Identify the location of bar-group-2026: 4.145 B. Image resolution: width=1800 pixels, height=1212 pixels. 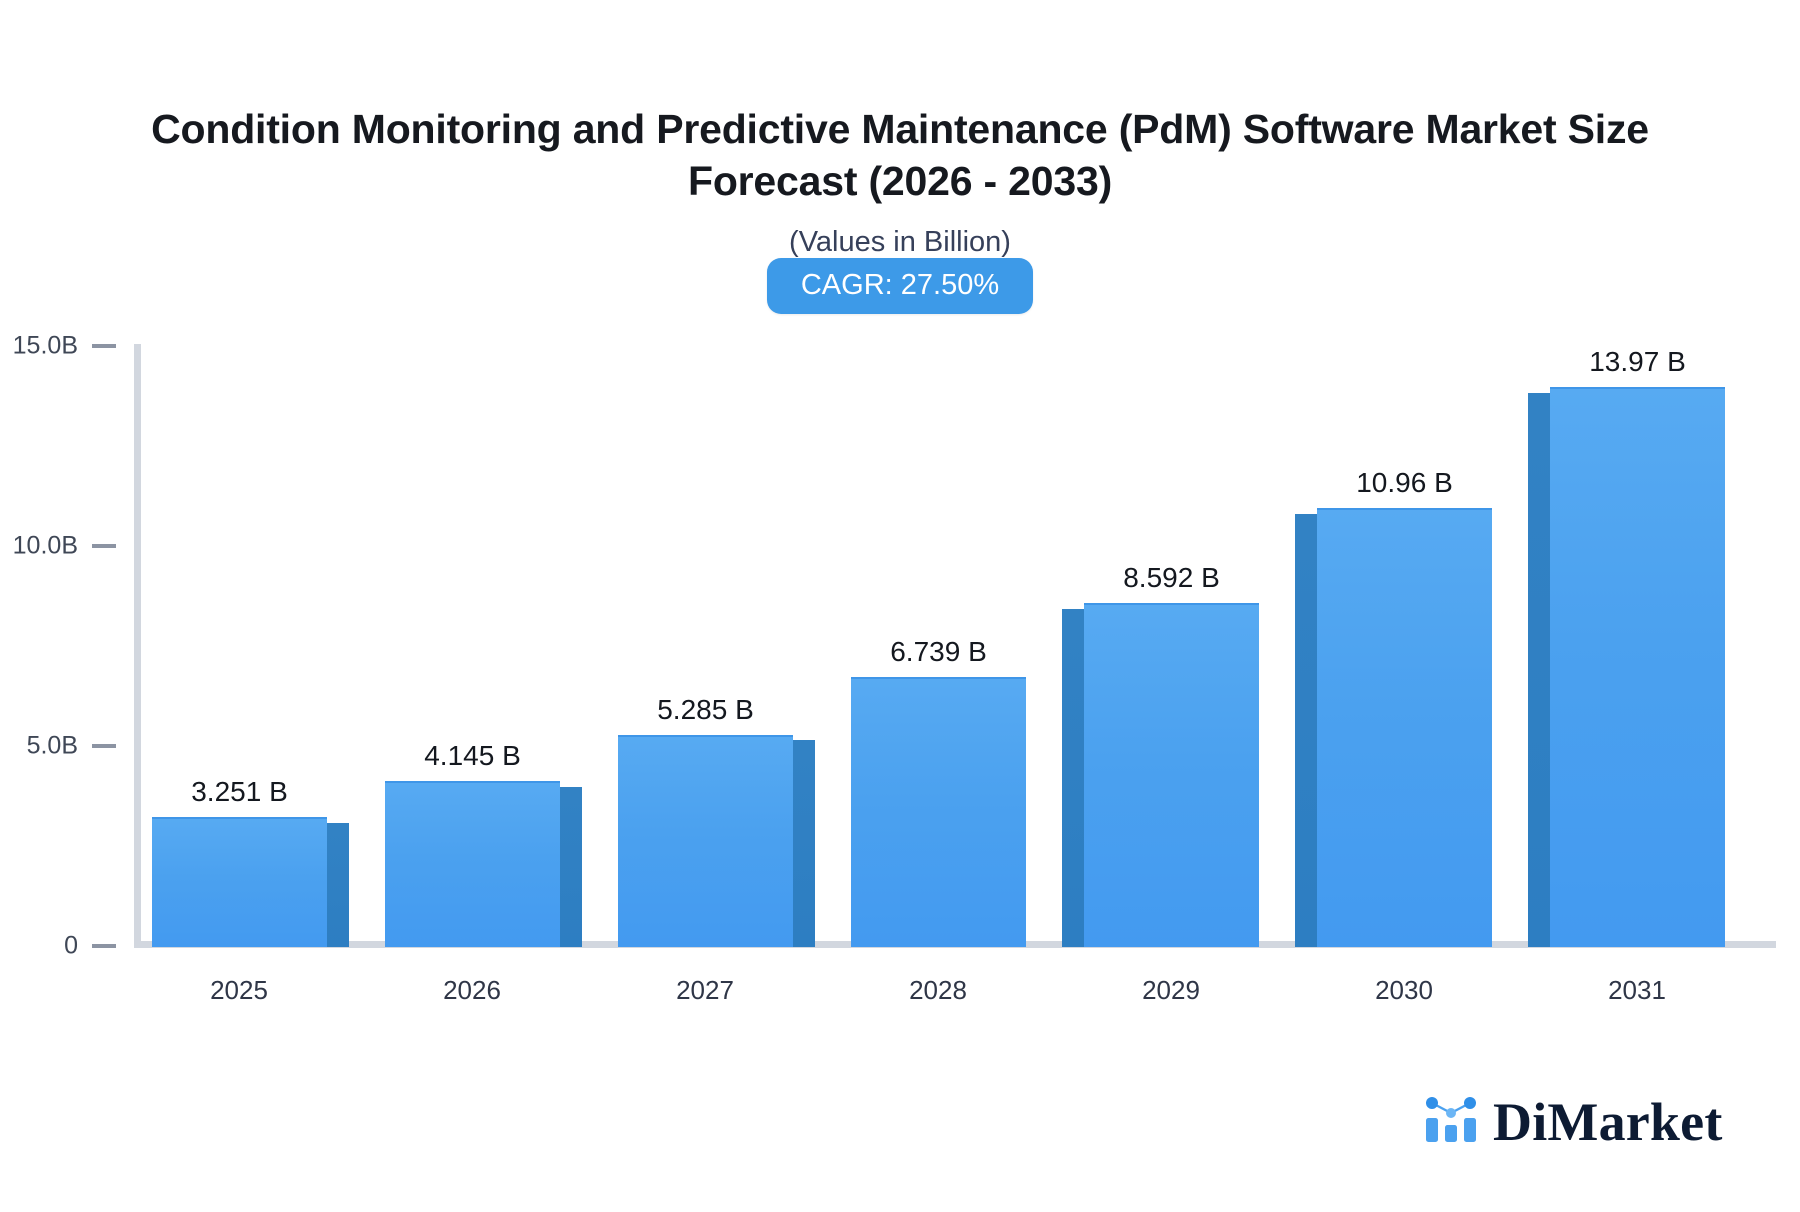
(483, 976).